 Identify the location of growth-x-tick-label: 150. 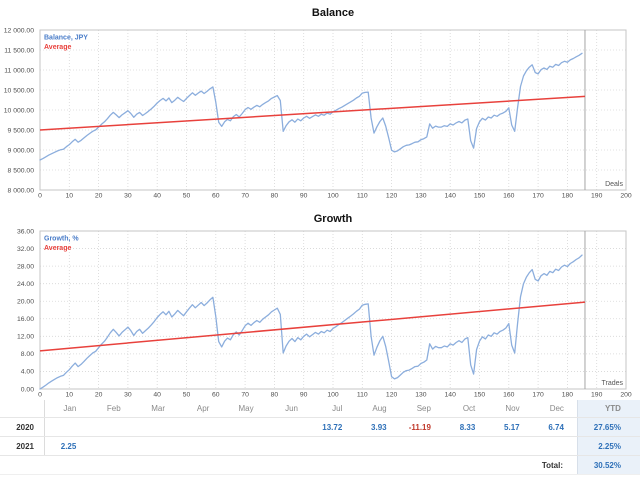
(480, 395).